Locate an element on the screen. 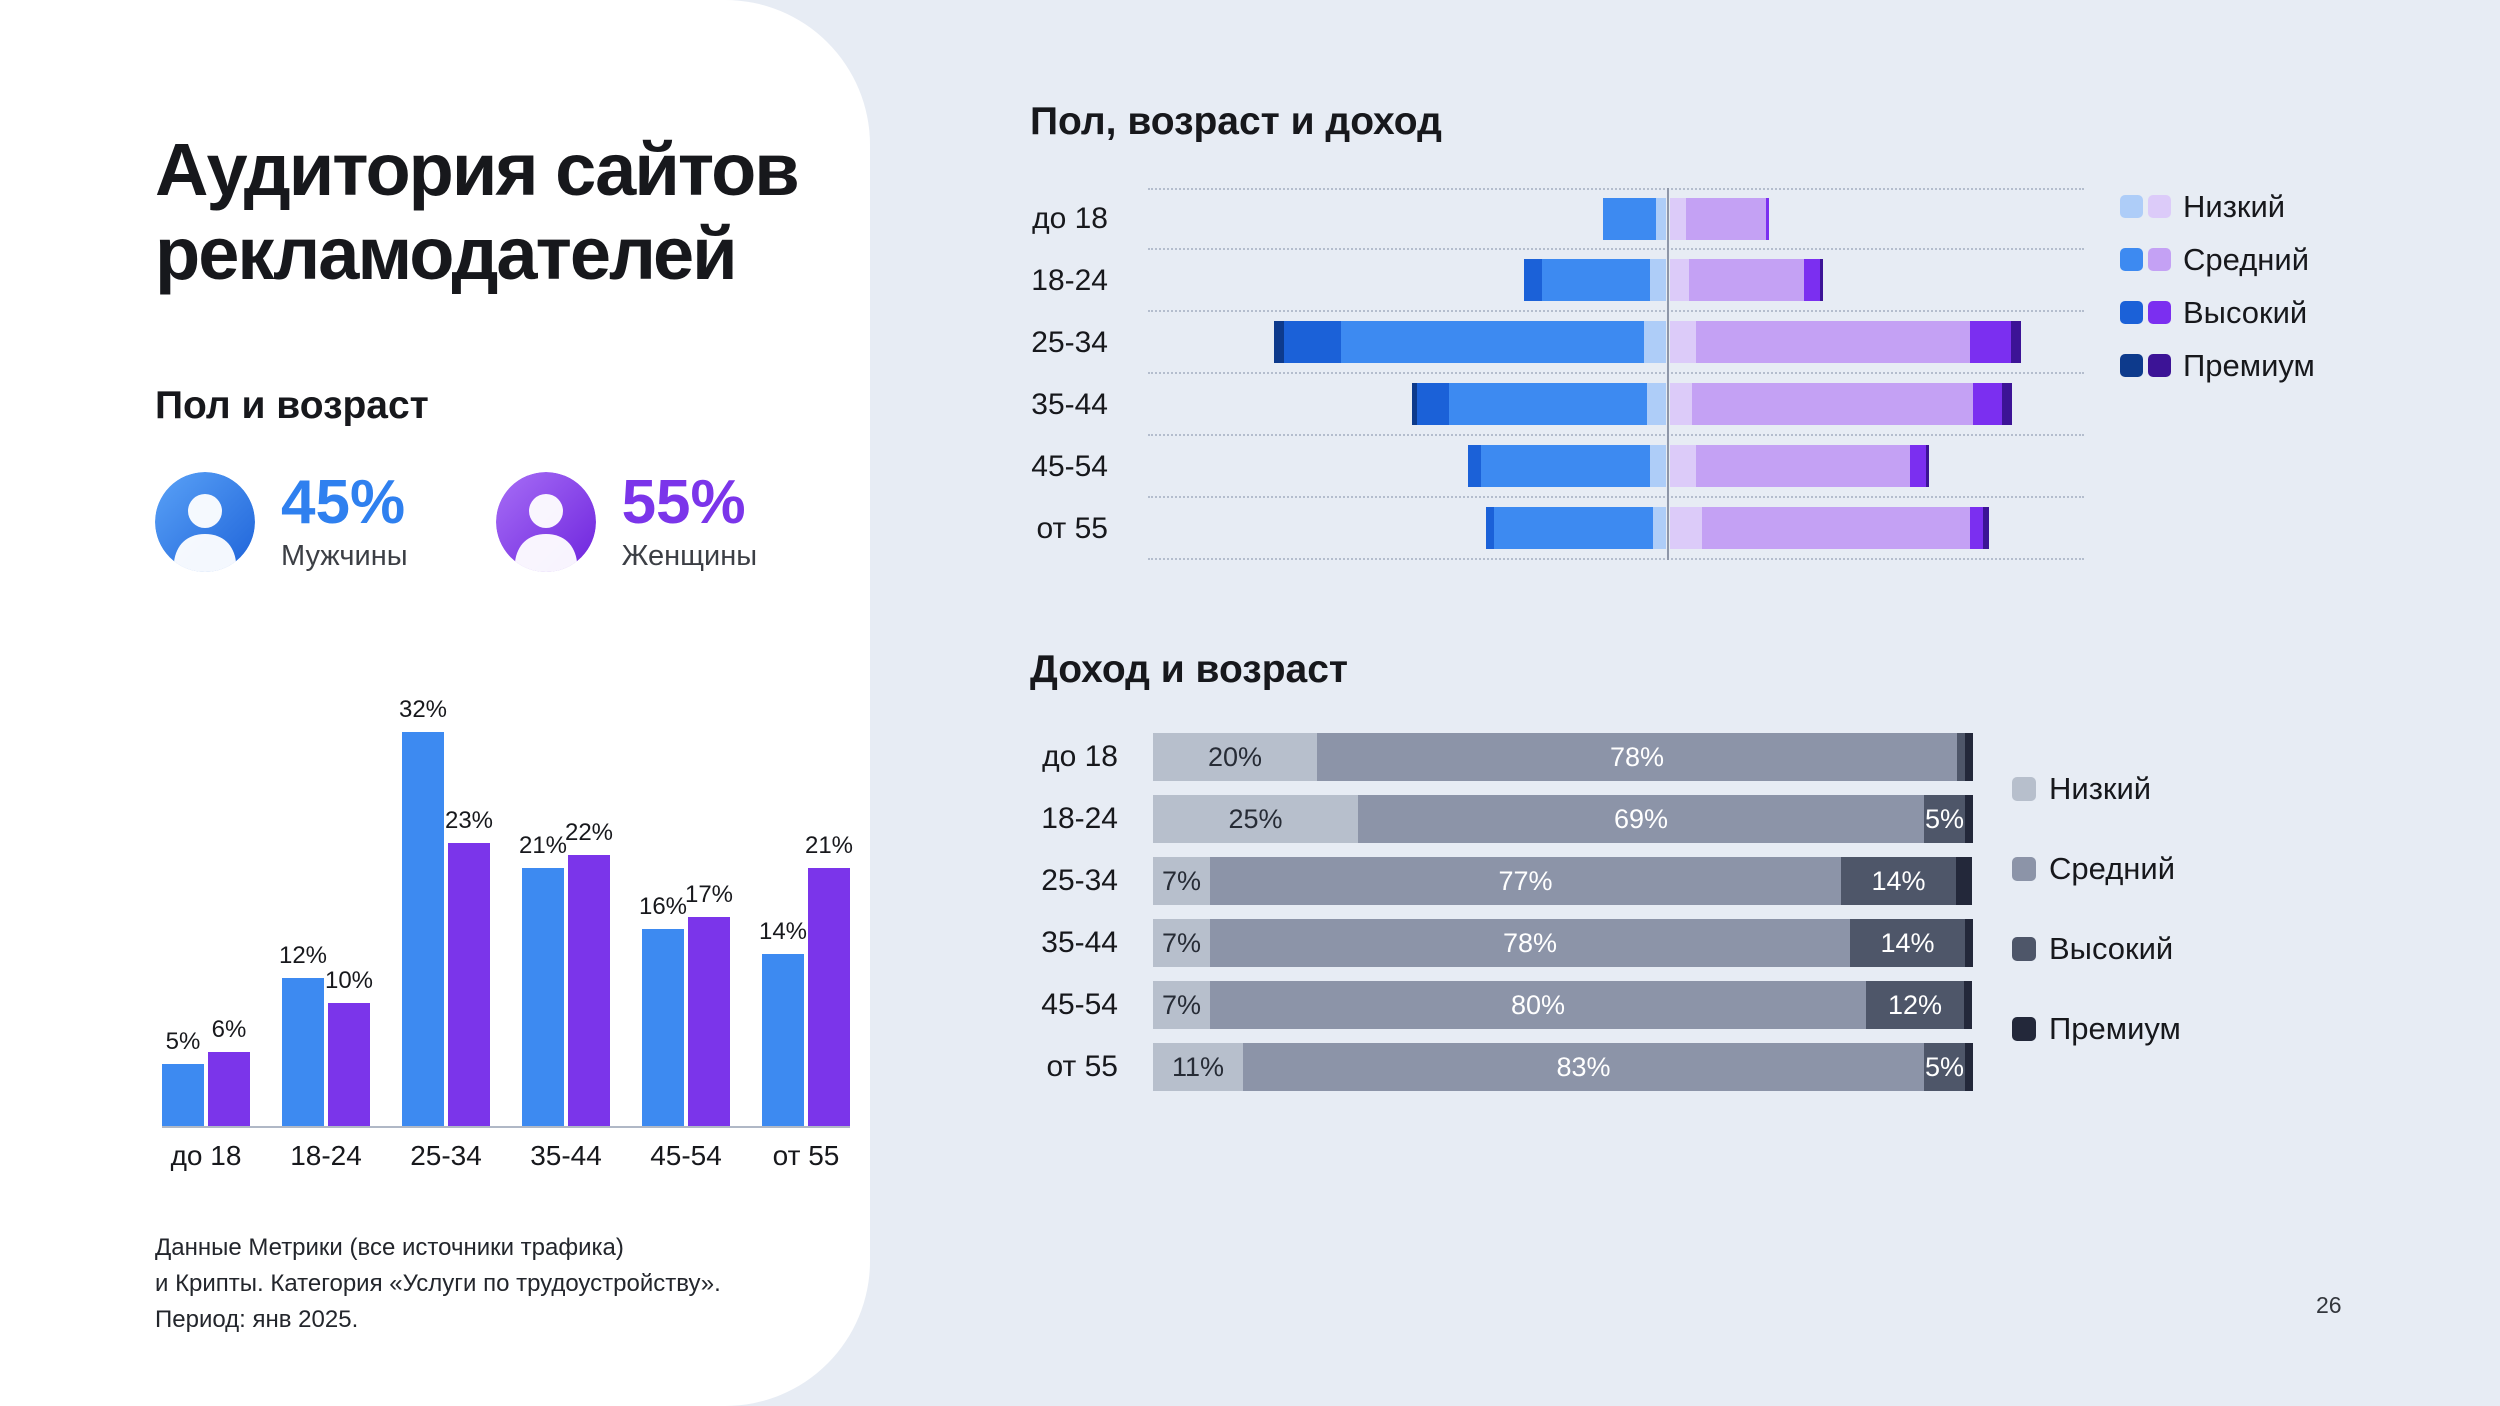 This screenshot has width=2500, height=1406. stacked-bar: 20% 78% is located at coordinates (1564, 757).